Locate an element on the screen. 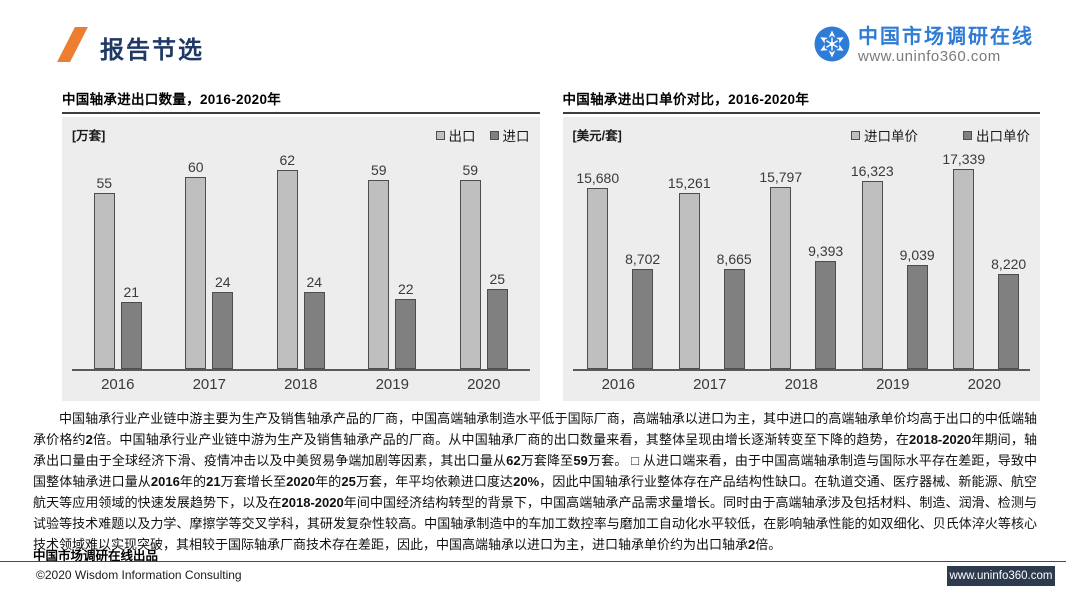 The image size is (1066, 600). paragraph-segment: 万套增长至 is located at coordinates (253, 481).